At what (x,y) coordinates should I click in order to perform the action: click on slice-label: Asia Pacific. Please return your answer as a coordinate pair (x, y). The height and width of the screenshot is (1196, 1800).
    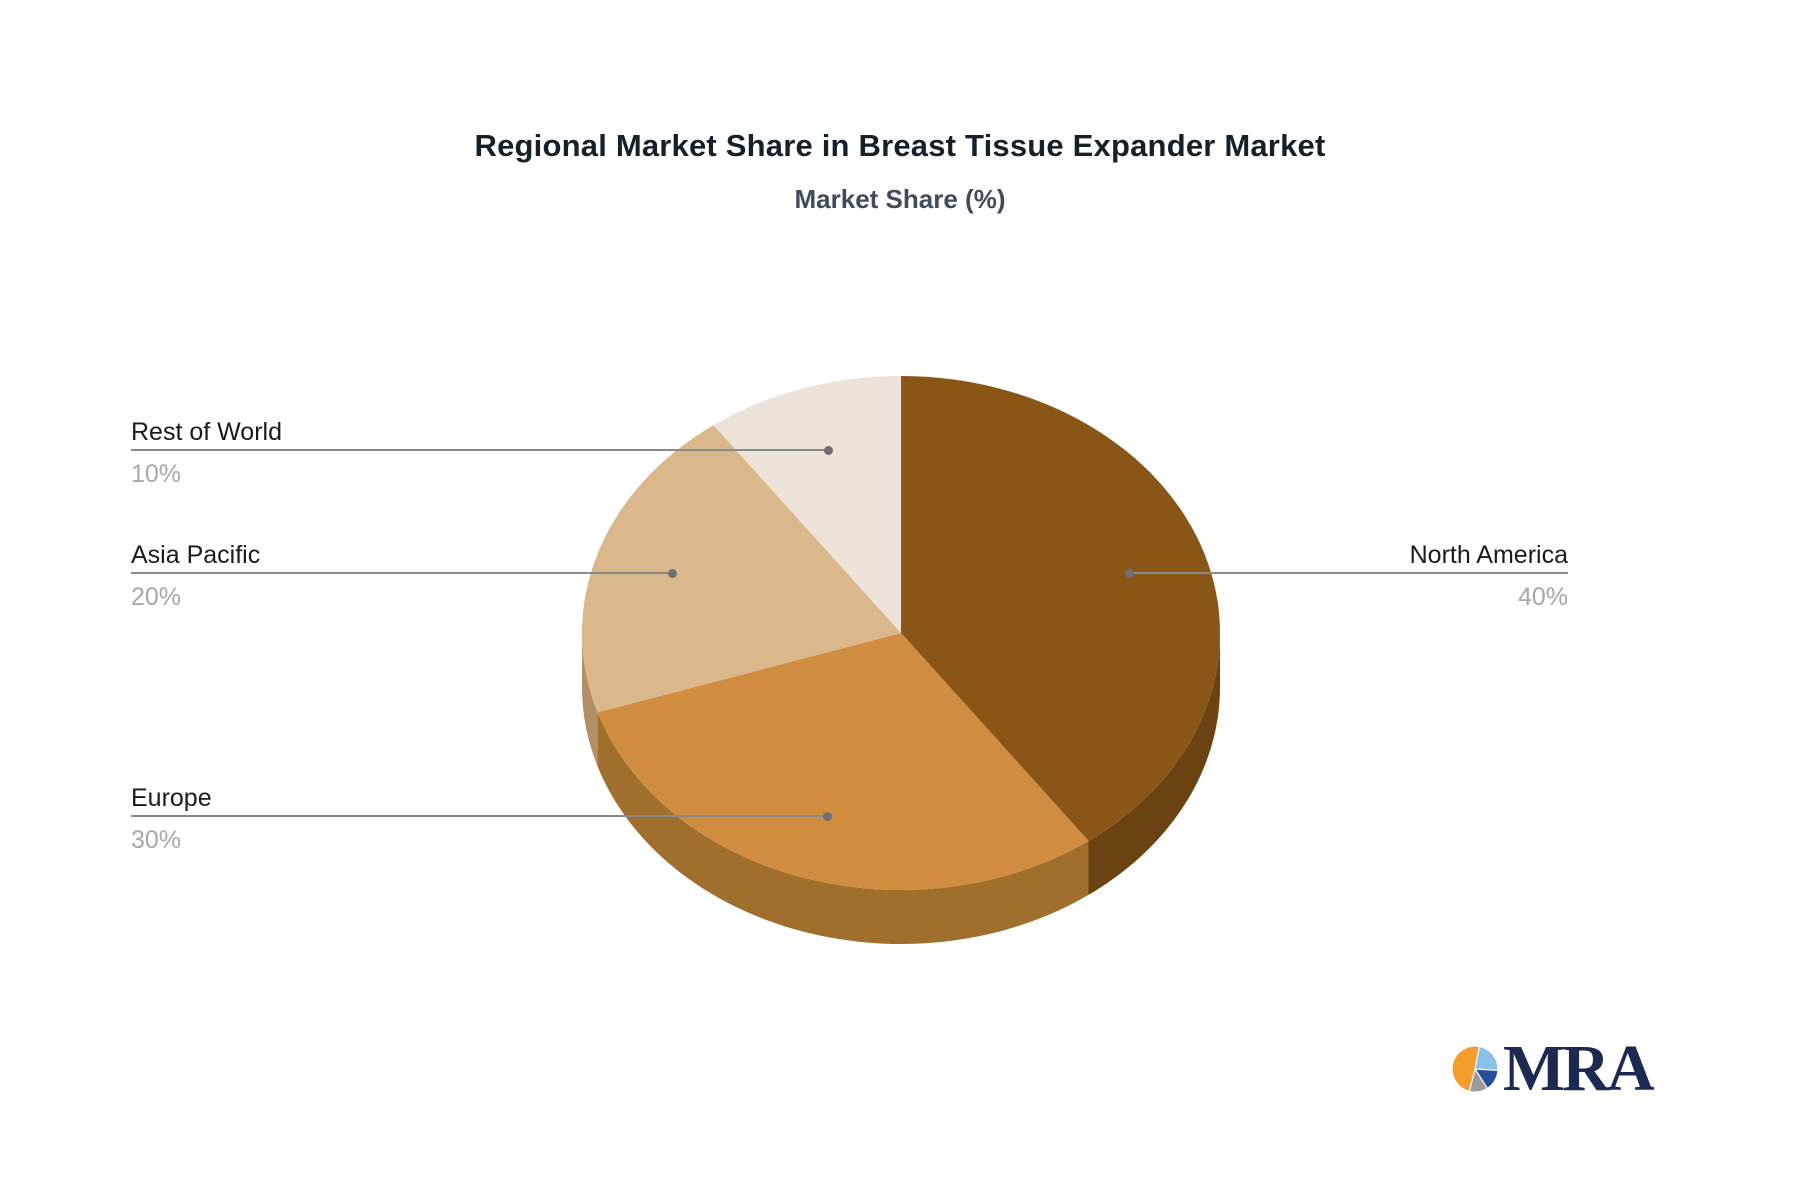
    Looking at the image, I should click on (196, 555).